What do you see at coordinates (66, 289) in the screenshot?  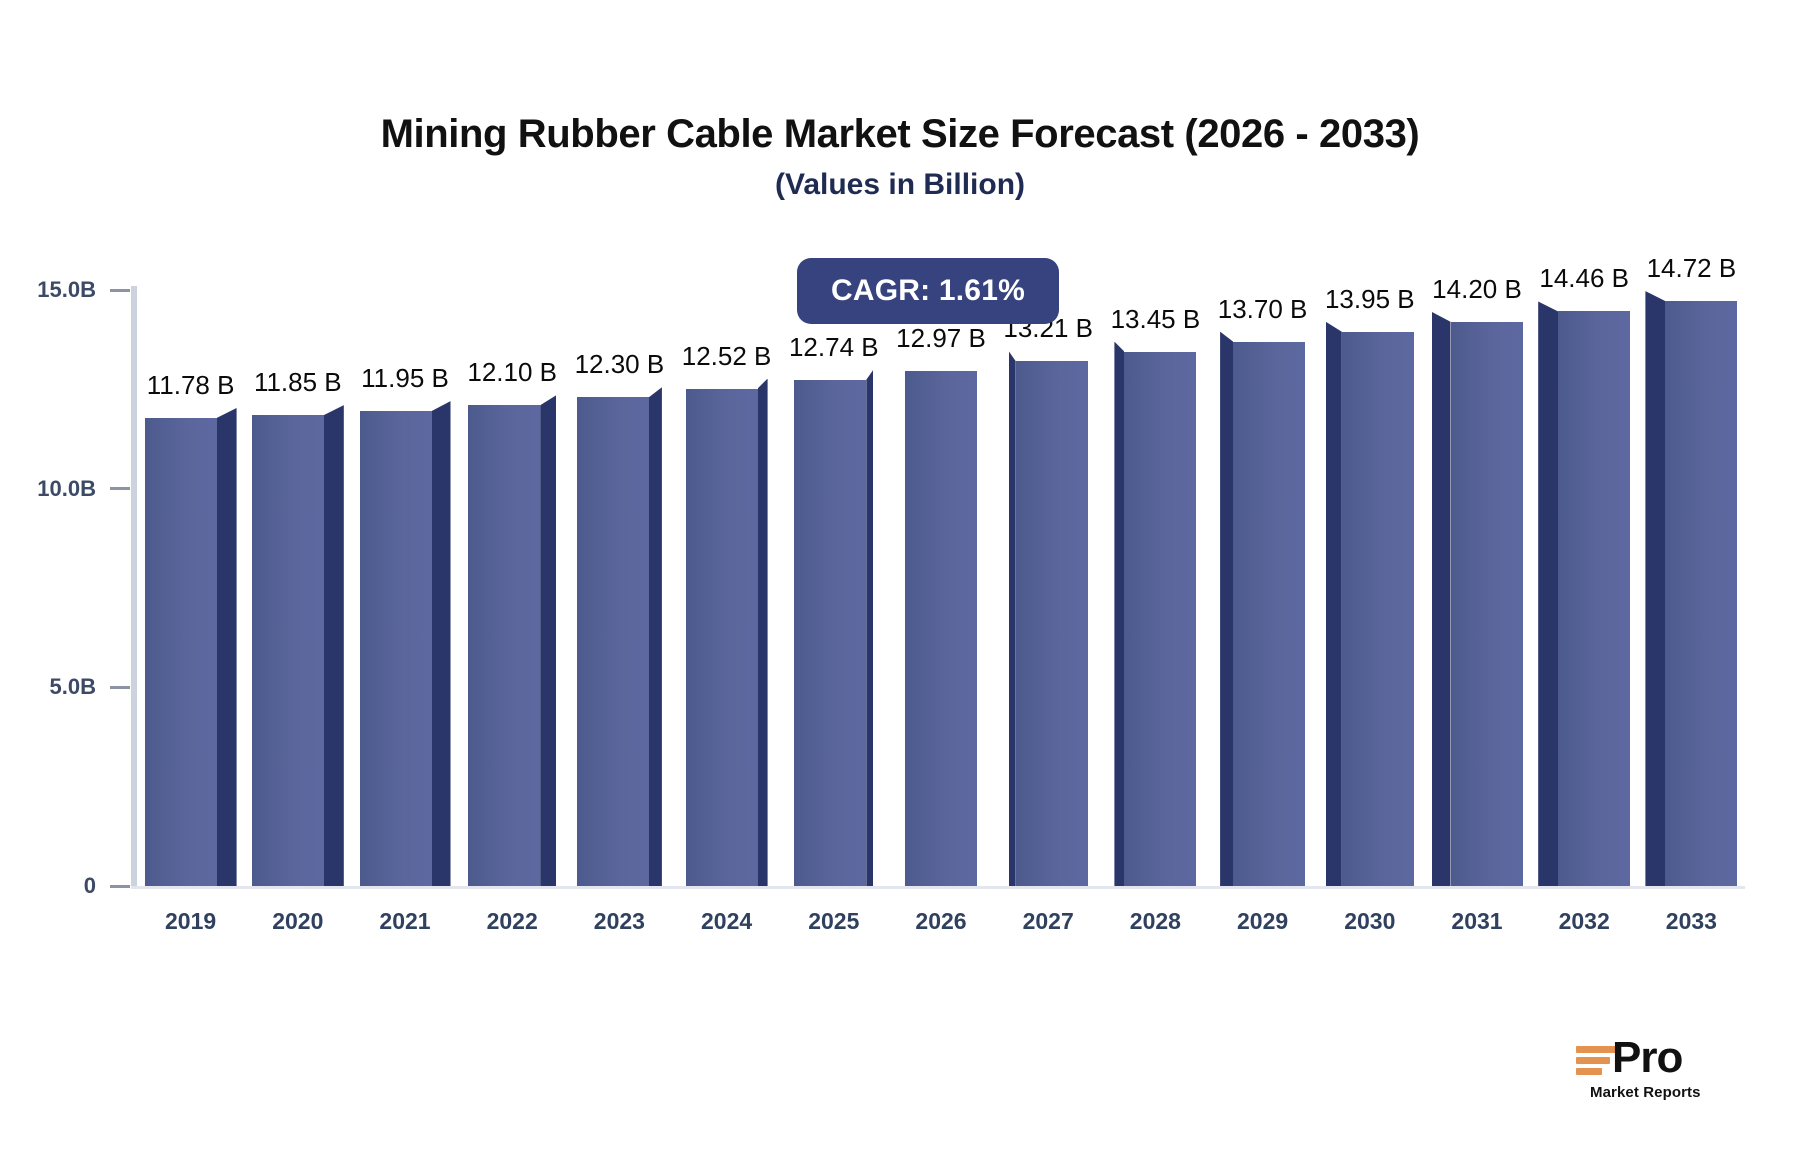 I see `y-axis-tick-label: 15.0B` at bounding box center [66, 289].